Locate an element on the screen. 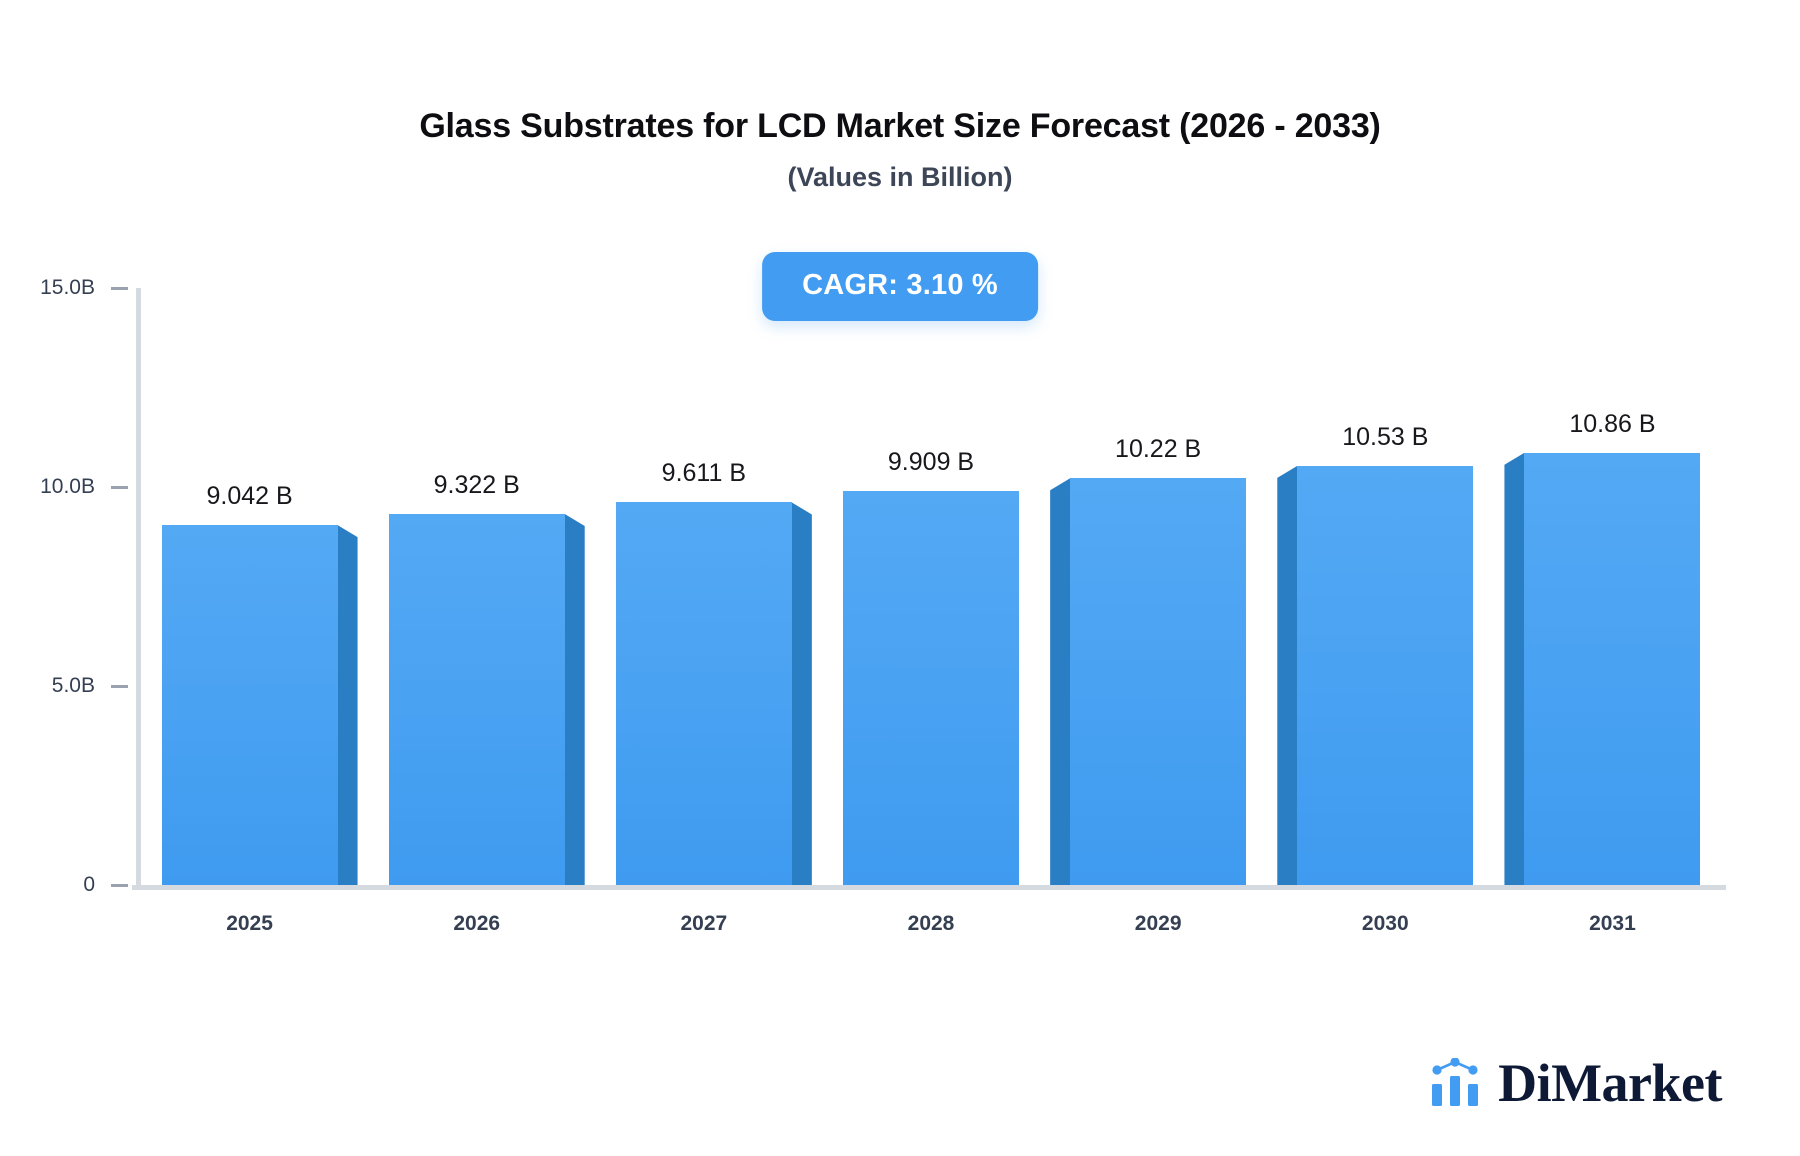 This screenshot has width=1800, height=1156. chart-subtitle: (Values in Billion) is located at coordinates (900, 176).